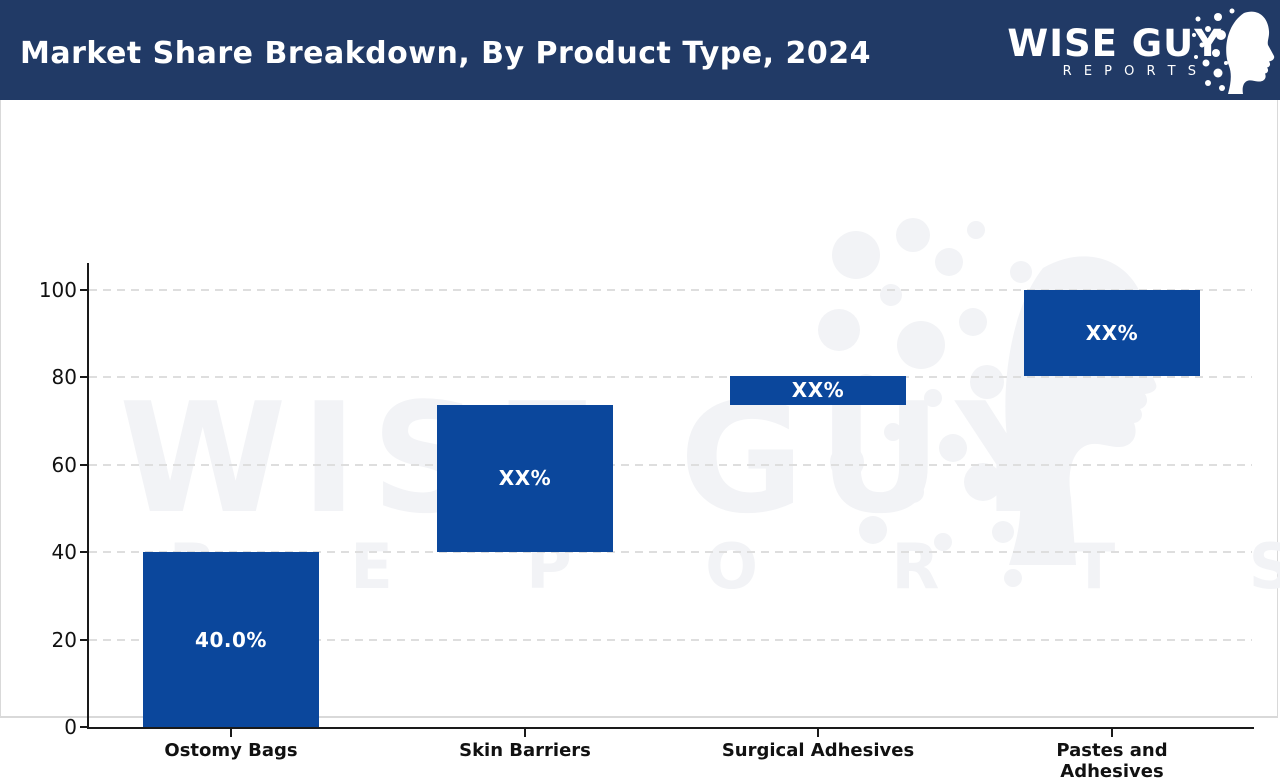 The image size is (1280, 782). What do you see at coordinates (1233, 51) in the screenshot?
I see `logo-head-icon` at bounding box center [1233, 51].